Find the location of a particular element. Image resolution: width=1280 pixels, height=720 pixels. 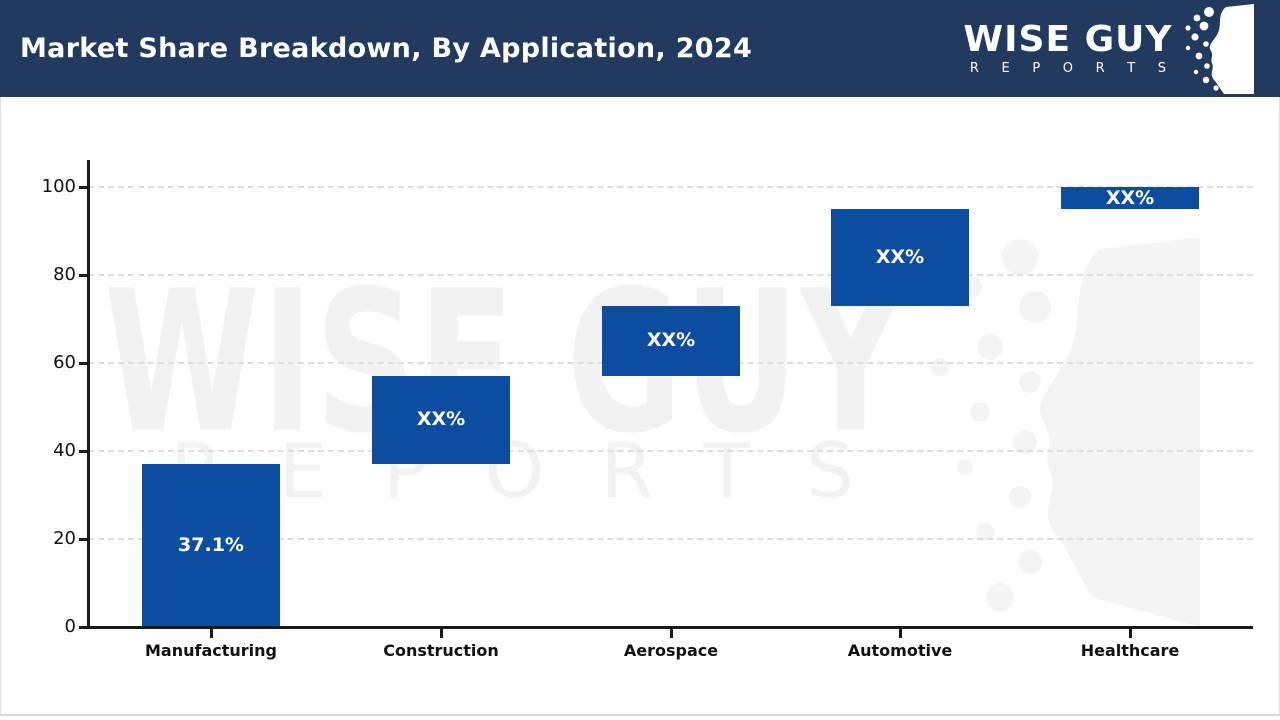

footer-divider is located at coordinates (640, 715).